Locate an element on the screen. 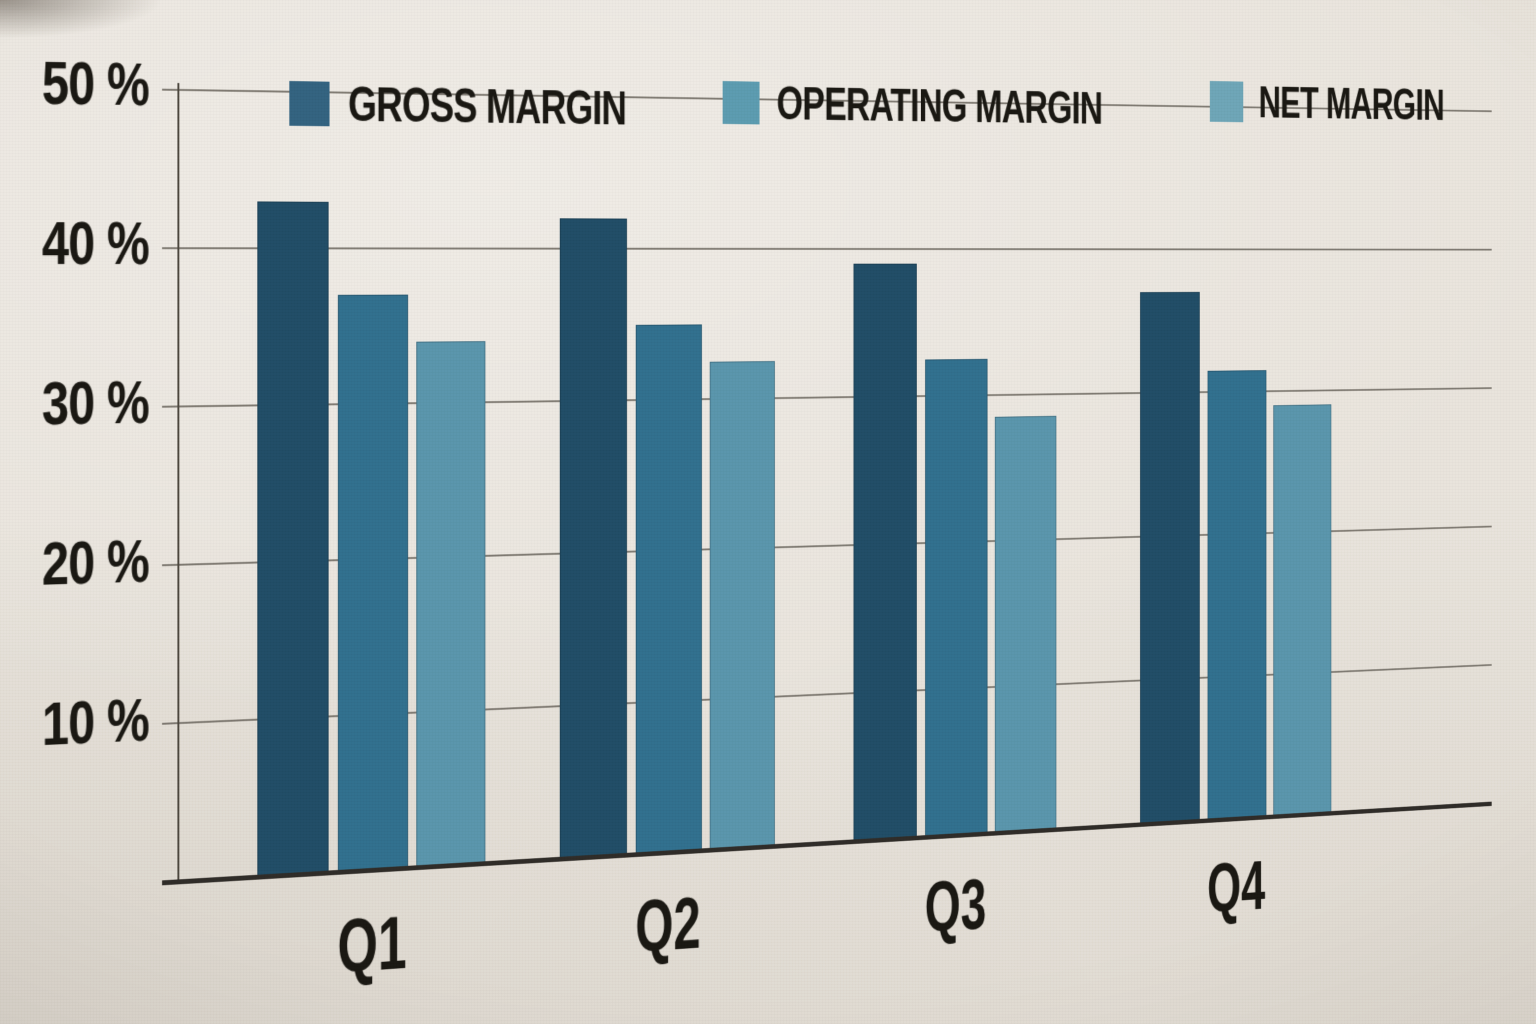 The height and width of the screenshot is (1024, 1536). y-tick-label-20-percent: 20 % is located at coordinates (74, 563).